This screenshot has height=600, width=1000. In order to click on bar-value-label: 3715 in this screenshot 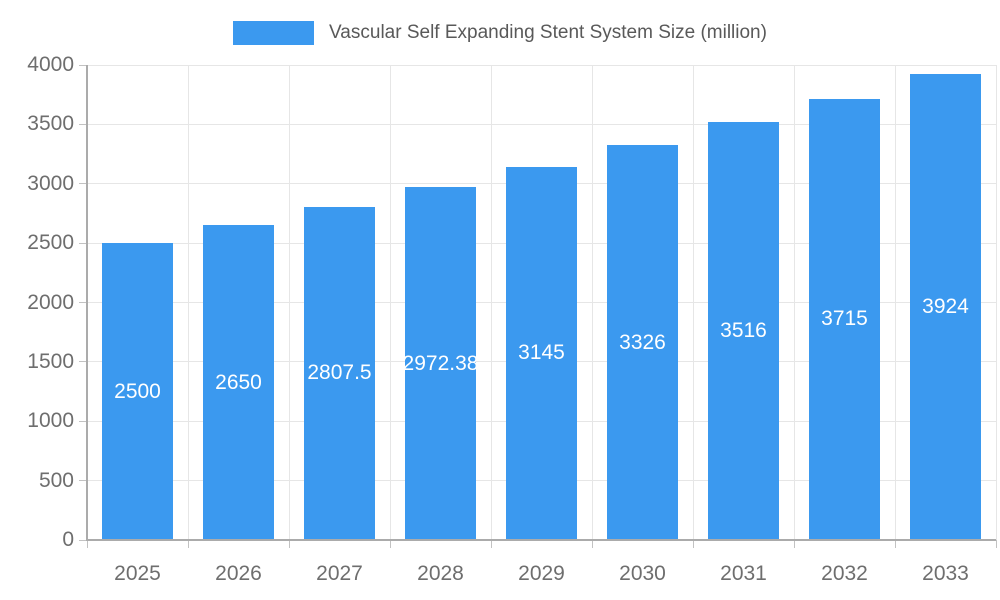, I will do `click(844, 319)`.